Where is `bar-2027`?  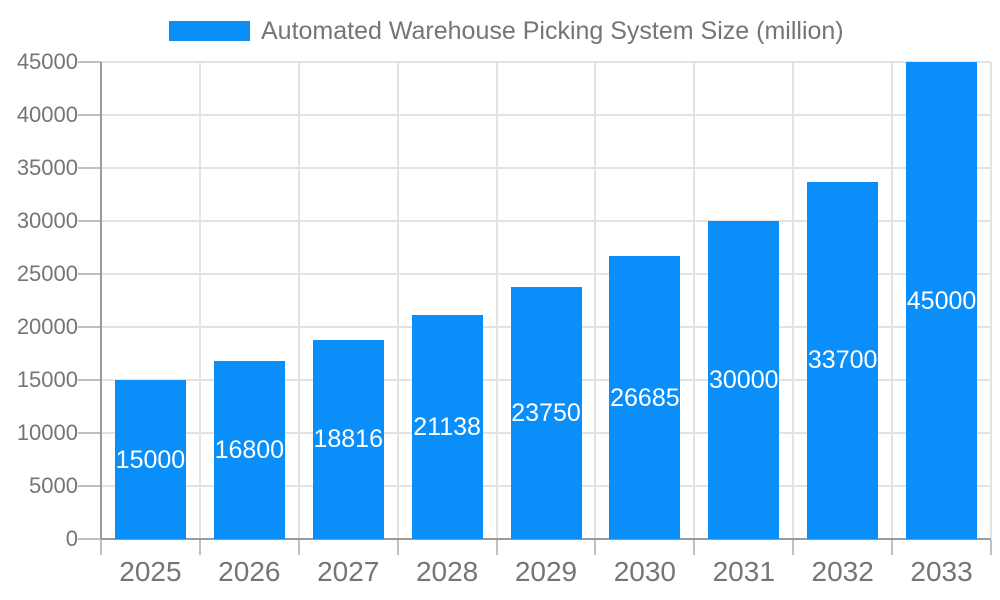 bar-2027 is located at coordinates (348, 439).